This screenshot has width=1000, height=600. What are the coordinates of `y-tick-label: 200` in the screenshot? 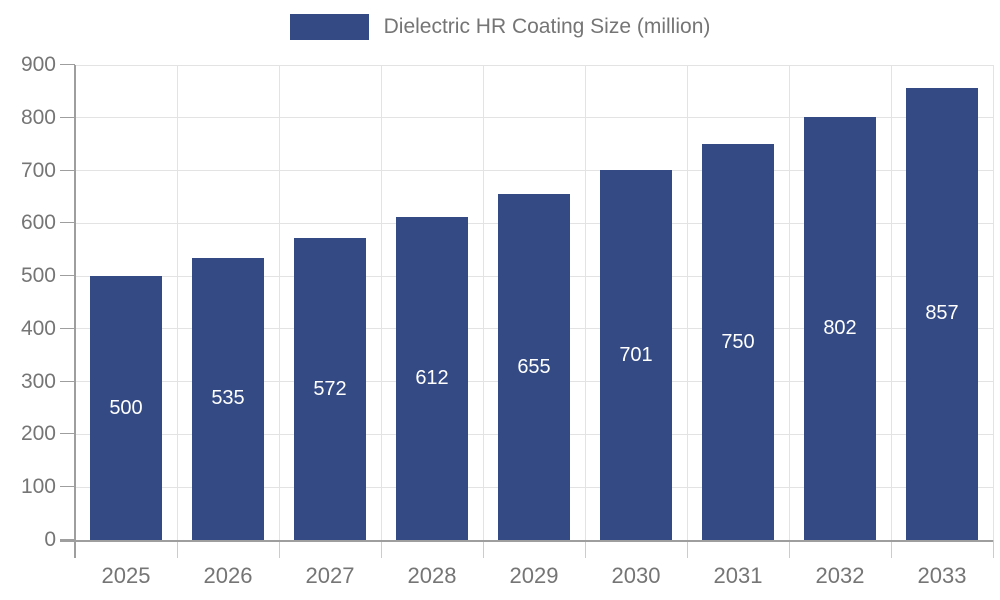 It's located at (38, 434).